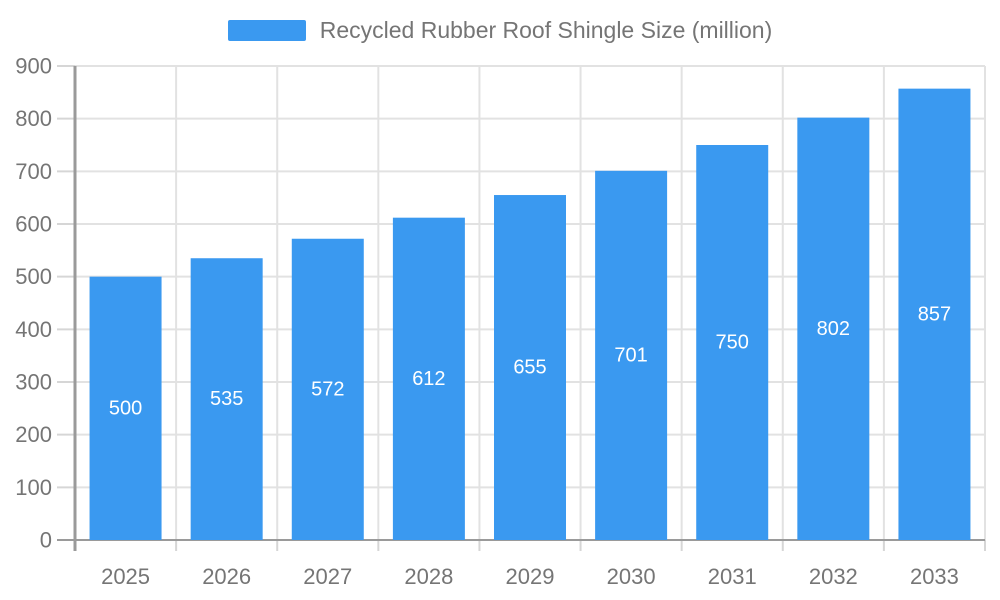 The height and width of the screenshot is (600, 1000). Describe the element at coordinates (327, 576) in the screenshot. I see `x-tick-label: 2027` at that location.